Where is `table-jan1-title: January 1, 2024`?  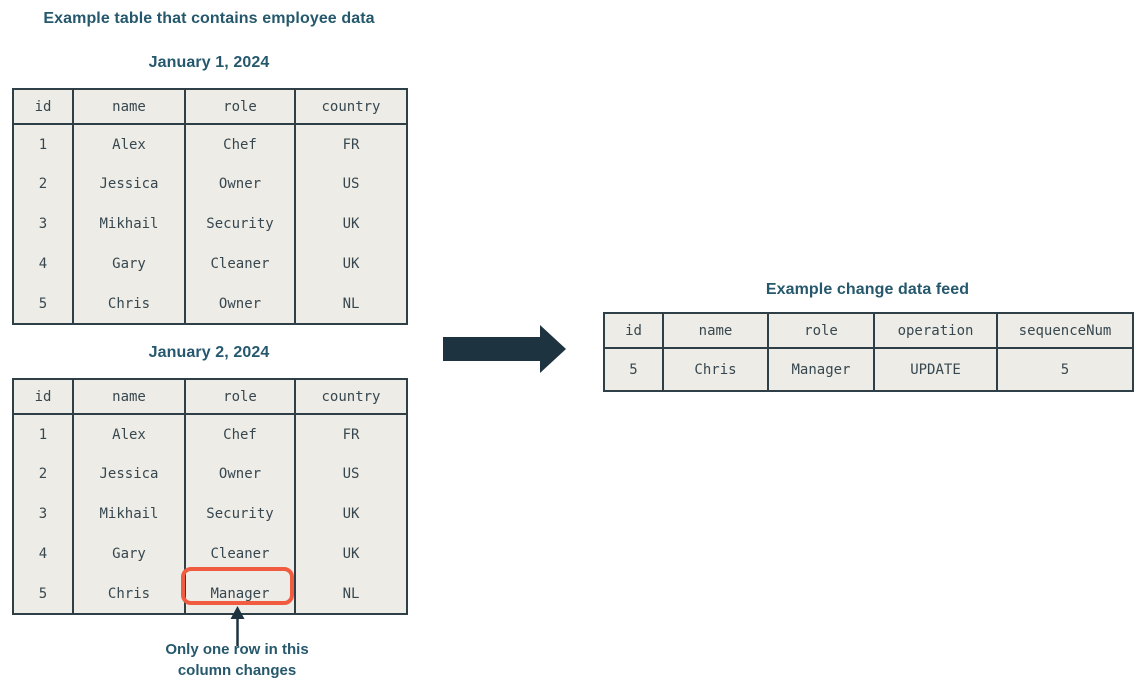 table-jan1-title: January 1, 2024 is located at coordinates (209, 62).